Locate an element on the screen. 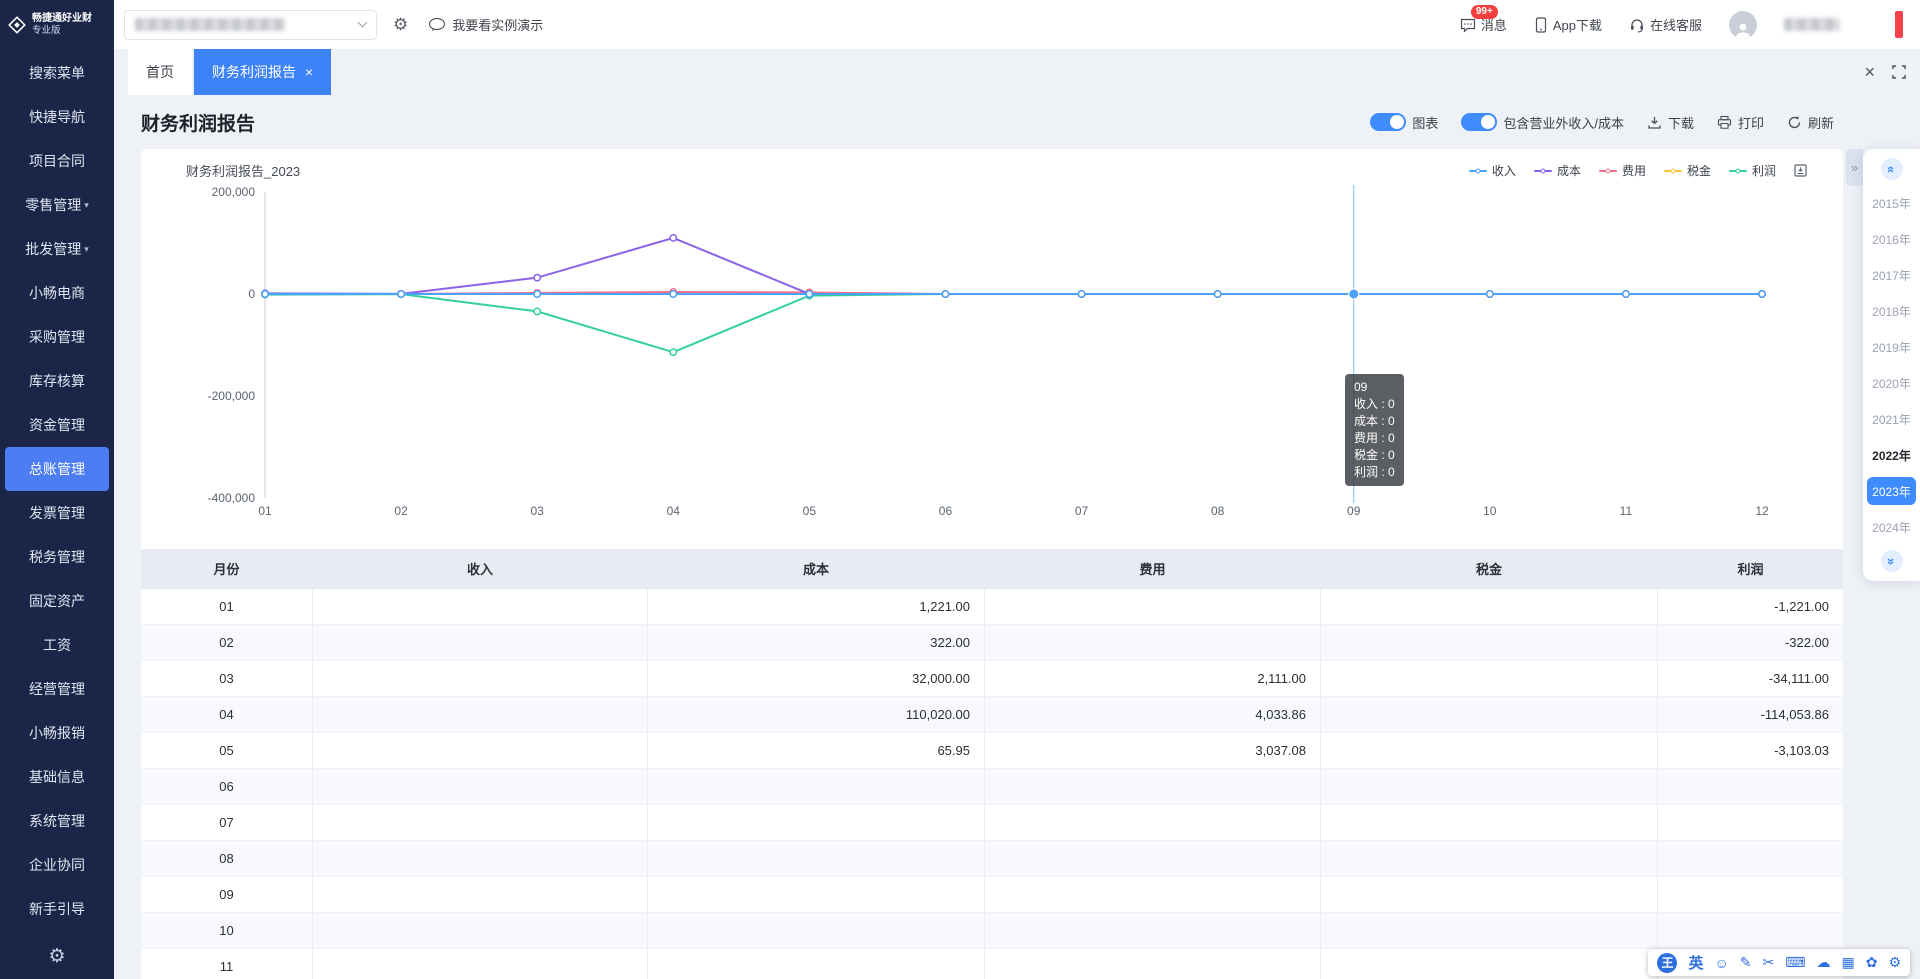 The width and height of the screenshot is (1920, 979). sidebar-item: 批发管理 ▾ is located at coordinates (57, 249).